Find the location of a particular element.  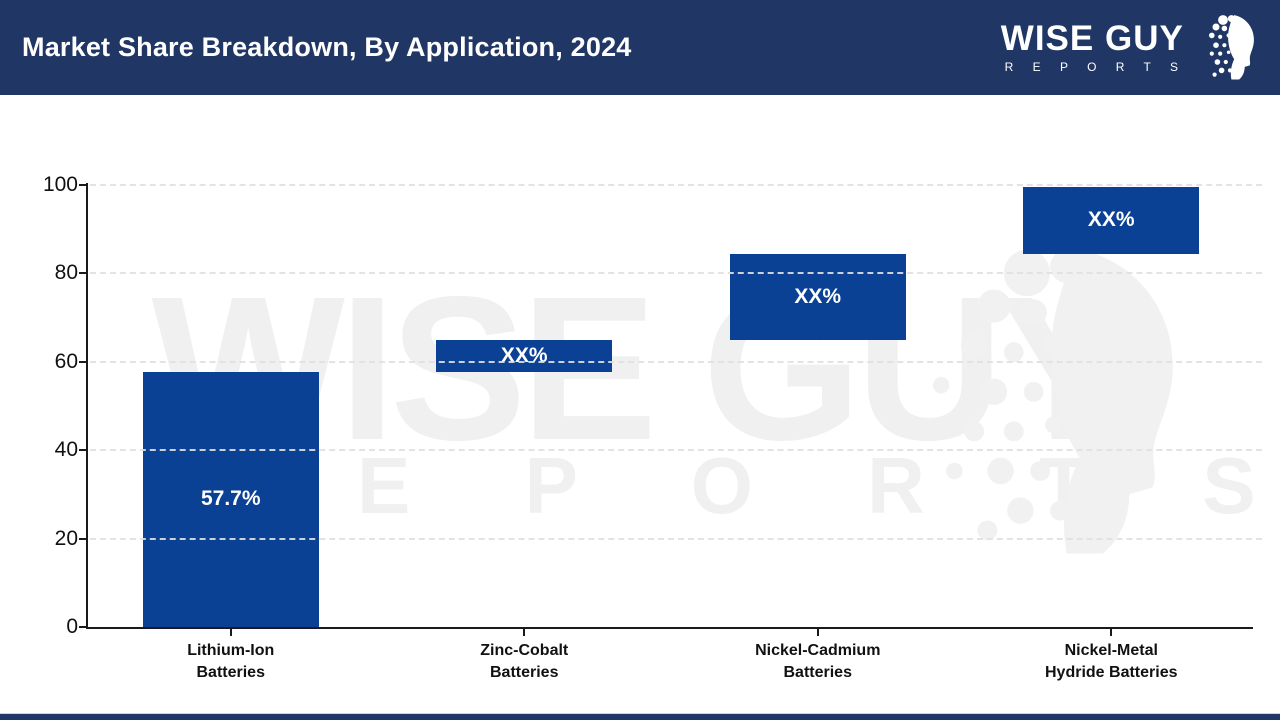

logo-wordmark: WISE GUY is located at coordinates (1092, 38).